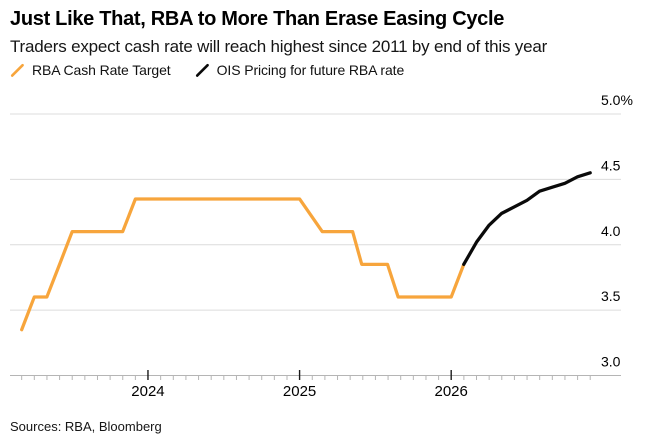  Describe the element at coordinates (611, 296) in the screenshot. I see `y-axis-label: 3.5` at that location.